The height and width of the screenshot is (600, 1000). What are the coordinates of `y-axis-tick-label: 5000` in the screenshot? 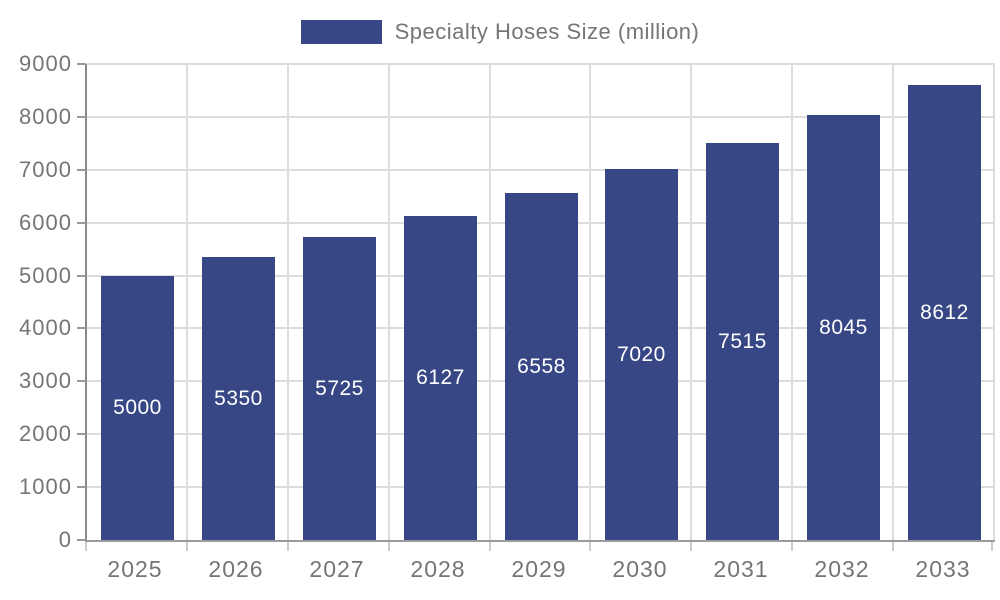 It's located at (45, 275).